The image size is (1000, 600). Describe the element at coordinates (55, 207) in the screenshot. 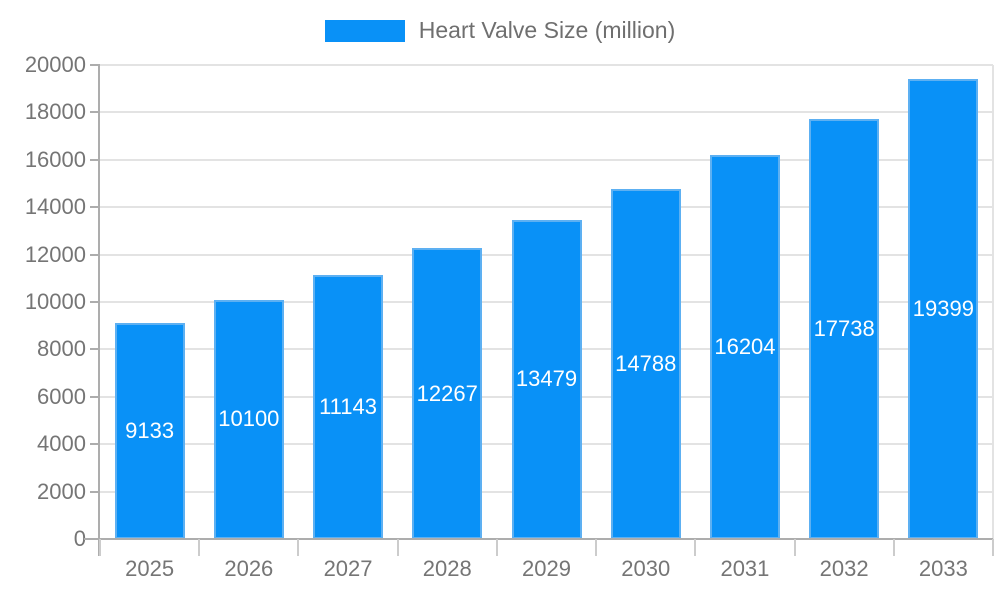

I see `y-axis-tick-label: 14000` at that location.